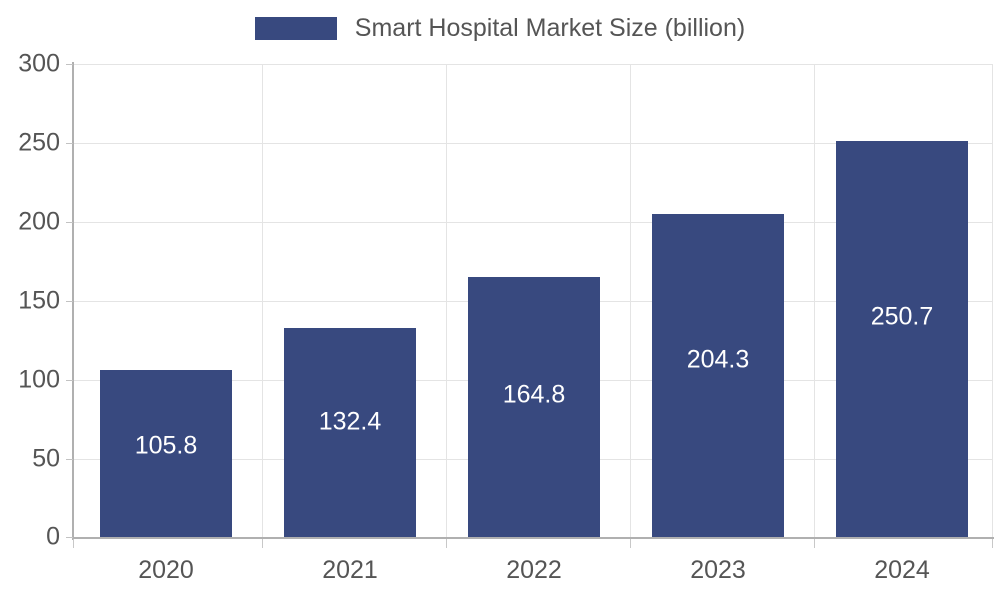 The width and height of the screenshot is (1000, 600). Describe the element at coordinates (39, 142) in the screenshot. I see `y-tick-label-250: 250` at that location.